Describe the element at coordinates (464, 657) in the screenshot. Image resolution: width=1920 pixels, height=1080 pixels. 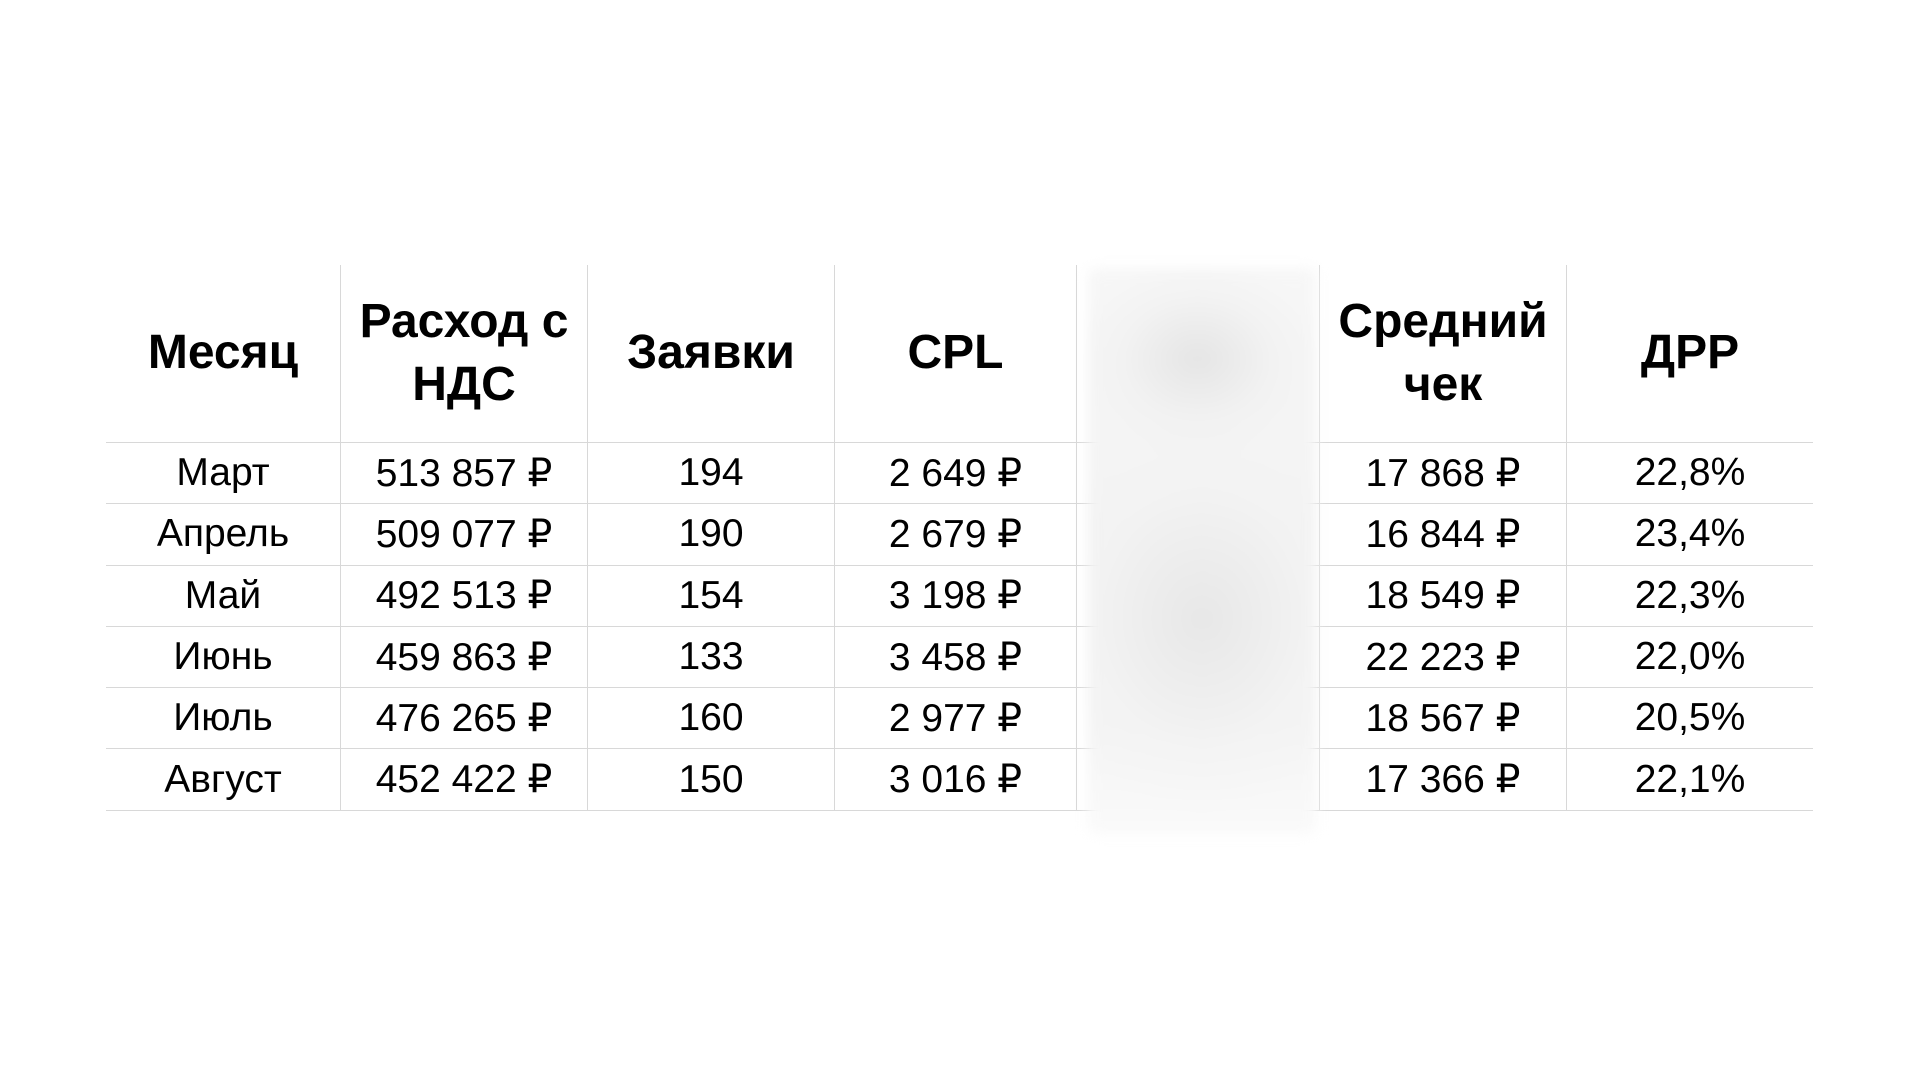
I see `cell-spend: 459 863 ₽` at that location.